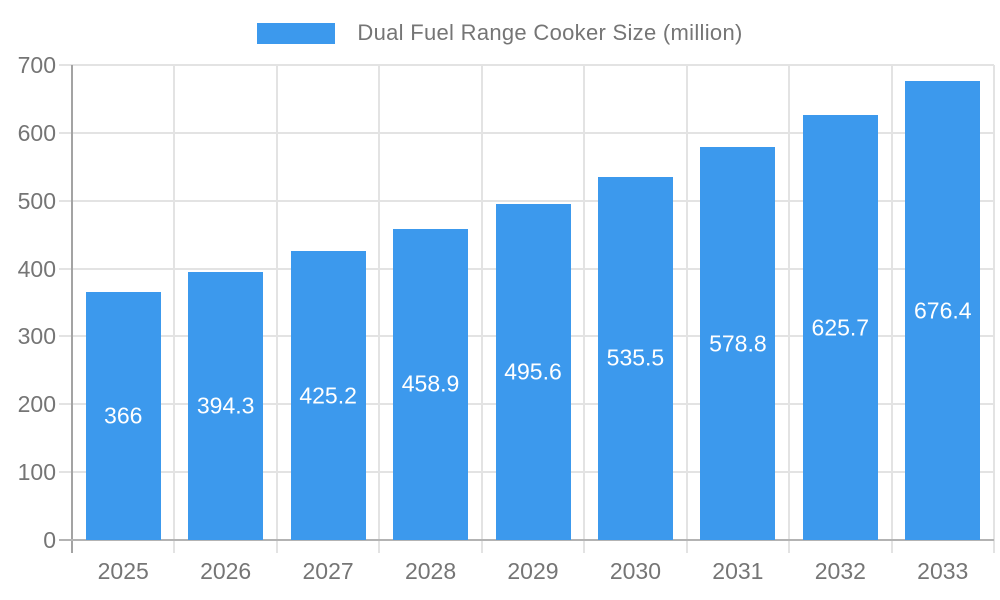 The width and height of the screenshot is (1000, 600). I want to click on bar-2027, so click(328, 395).